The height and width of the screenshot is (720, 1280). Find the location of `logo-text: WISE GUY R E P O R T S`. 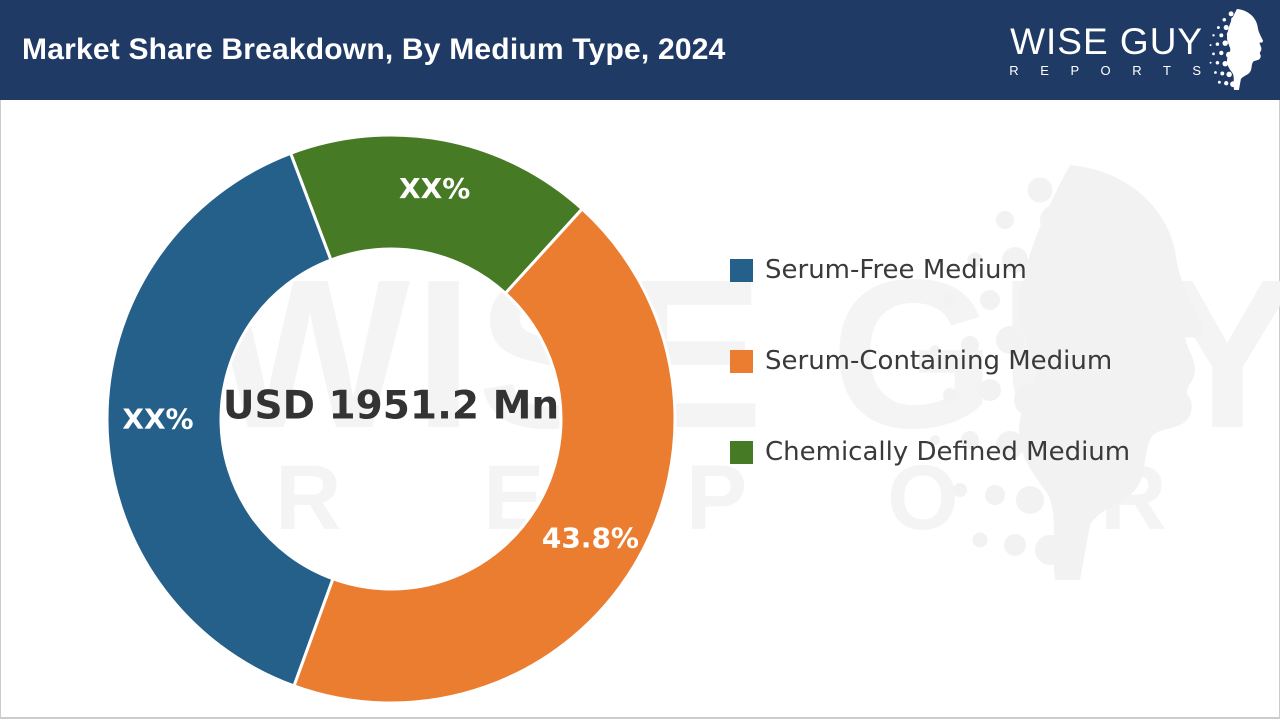

logo-text: WISE GUY R E P O R T S is located at coordinates (1106, 50).